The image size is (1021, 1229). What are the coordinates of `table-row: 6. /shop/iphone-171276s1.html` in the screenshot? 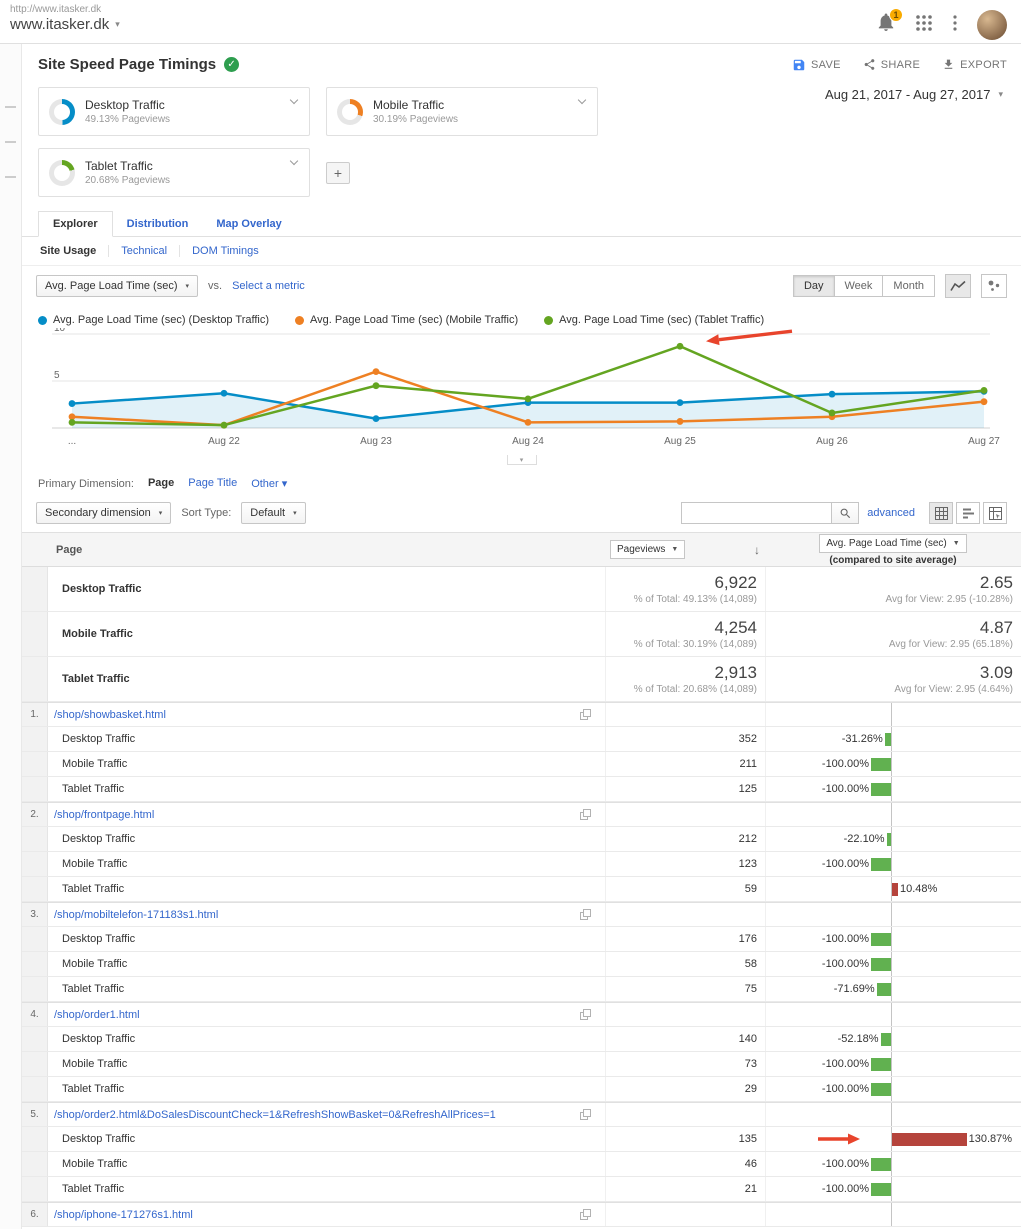 It's located at (521, 1214).